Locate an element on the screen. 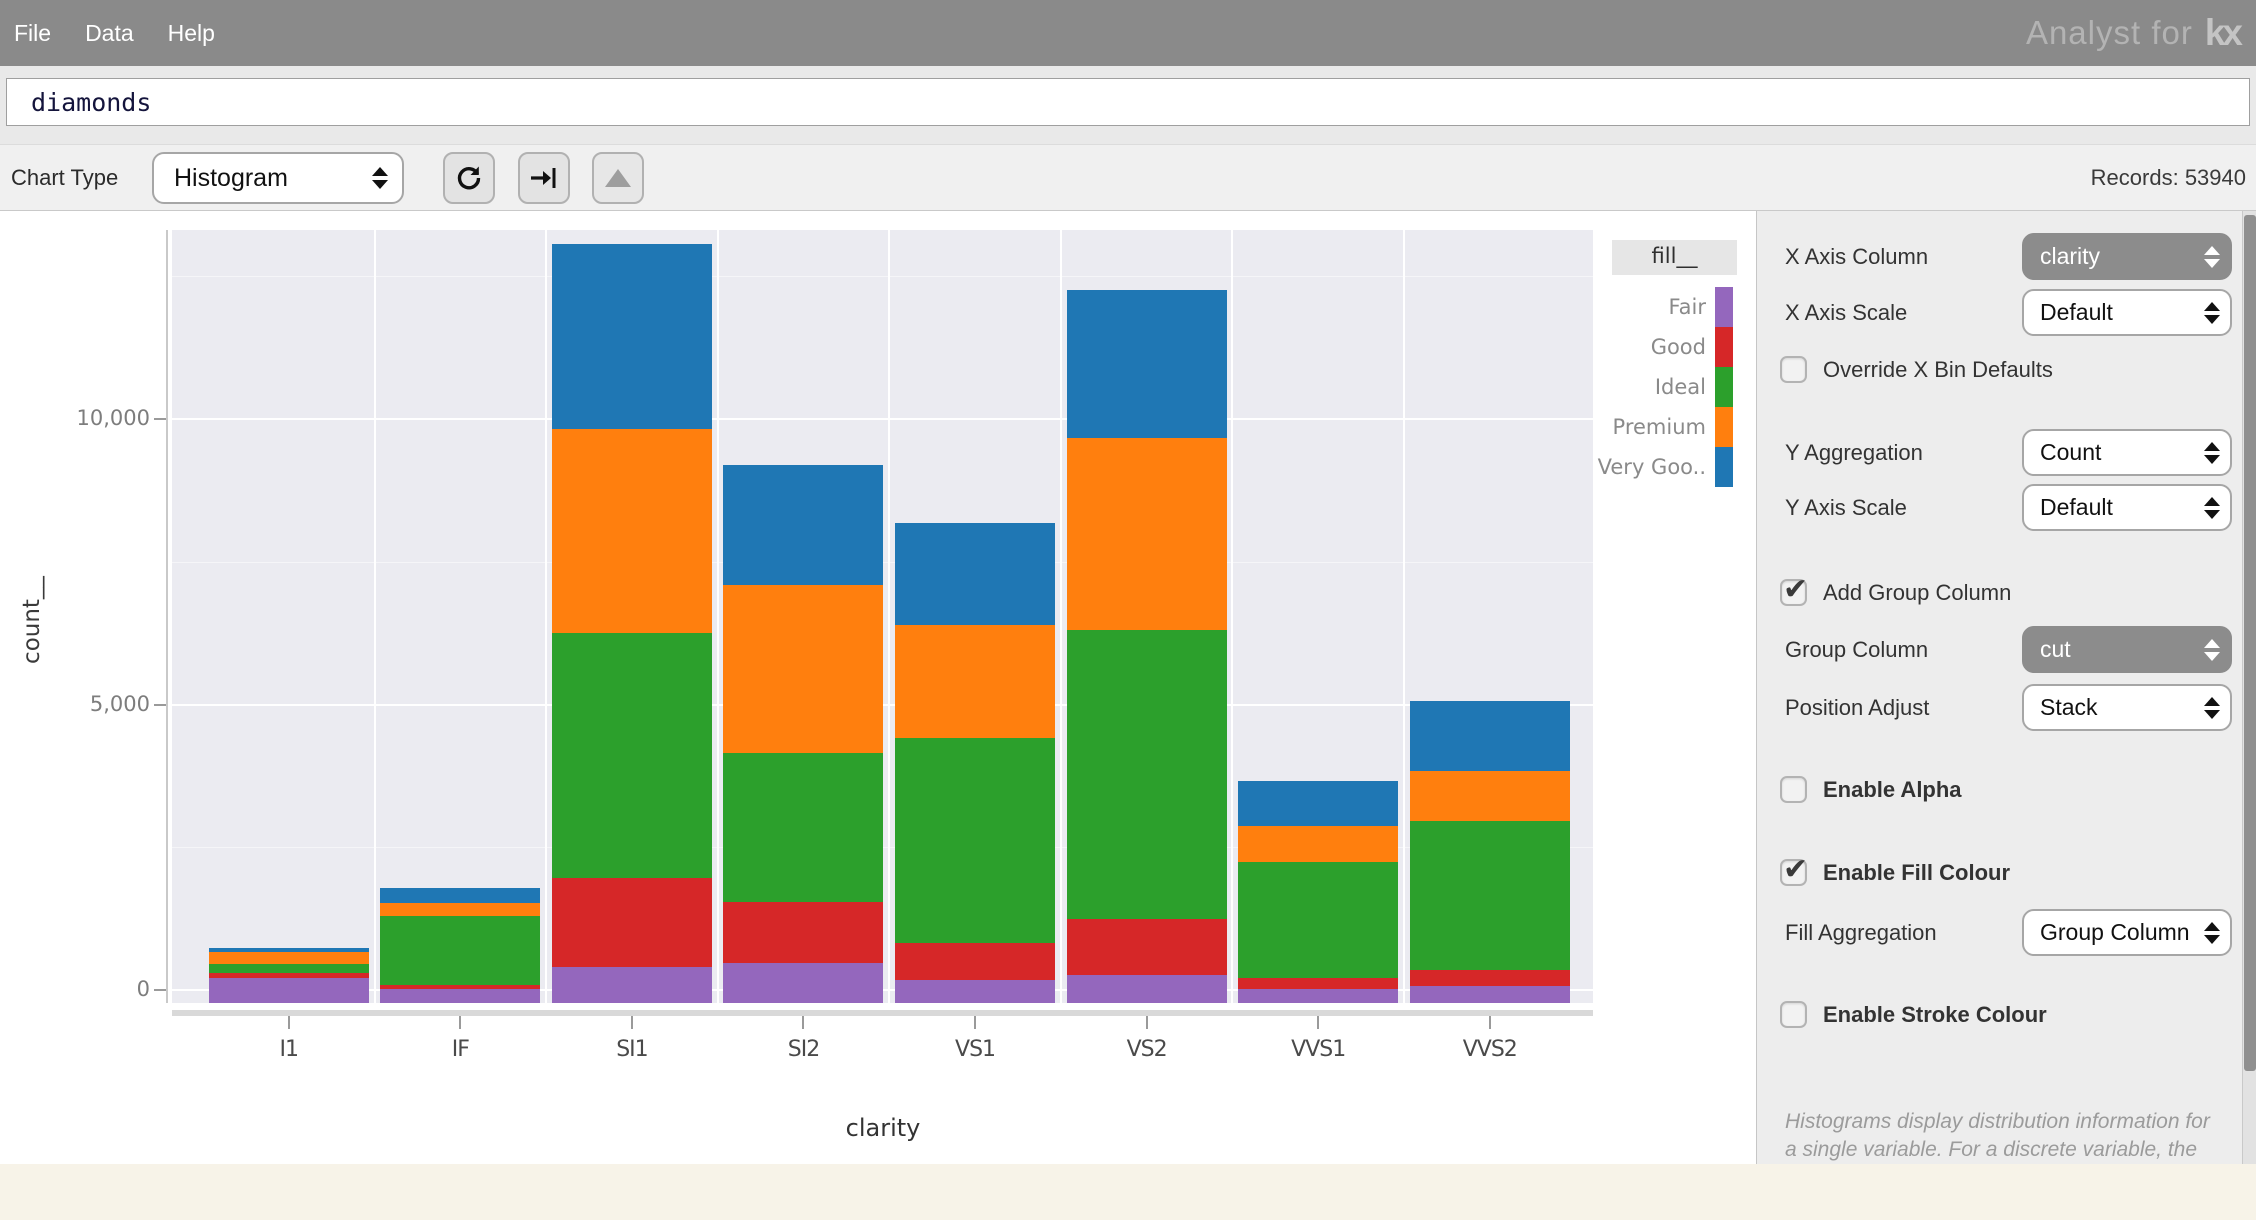 The height and width of the screenshot is (1220, 2256). bar-segment-IF-ideal is located at coordinates (460, 951).